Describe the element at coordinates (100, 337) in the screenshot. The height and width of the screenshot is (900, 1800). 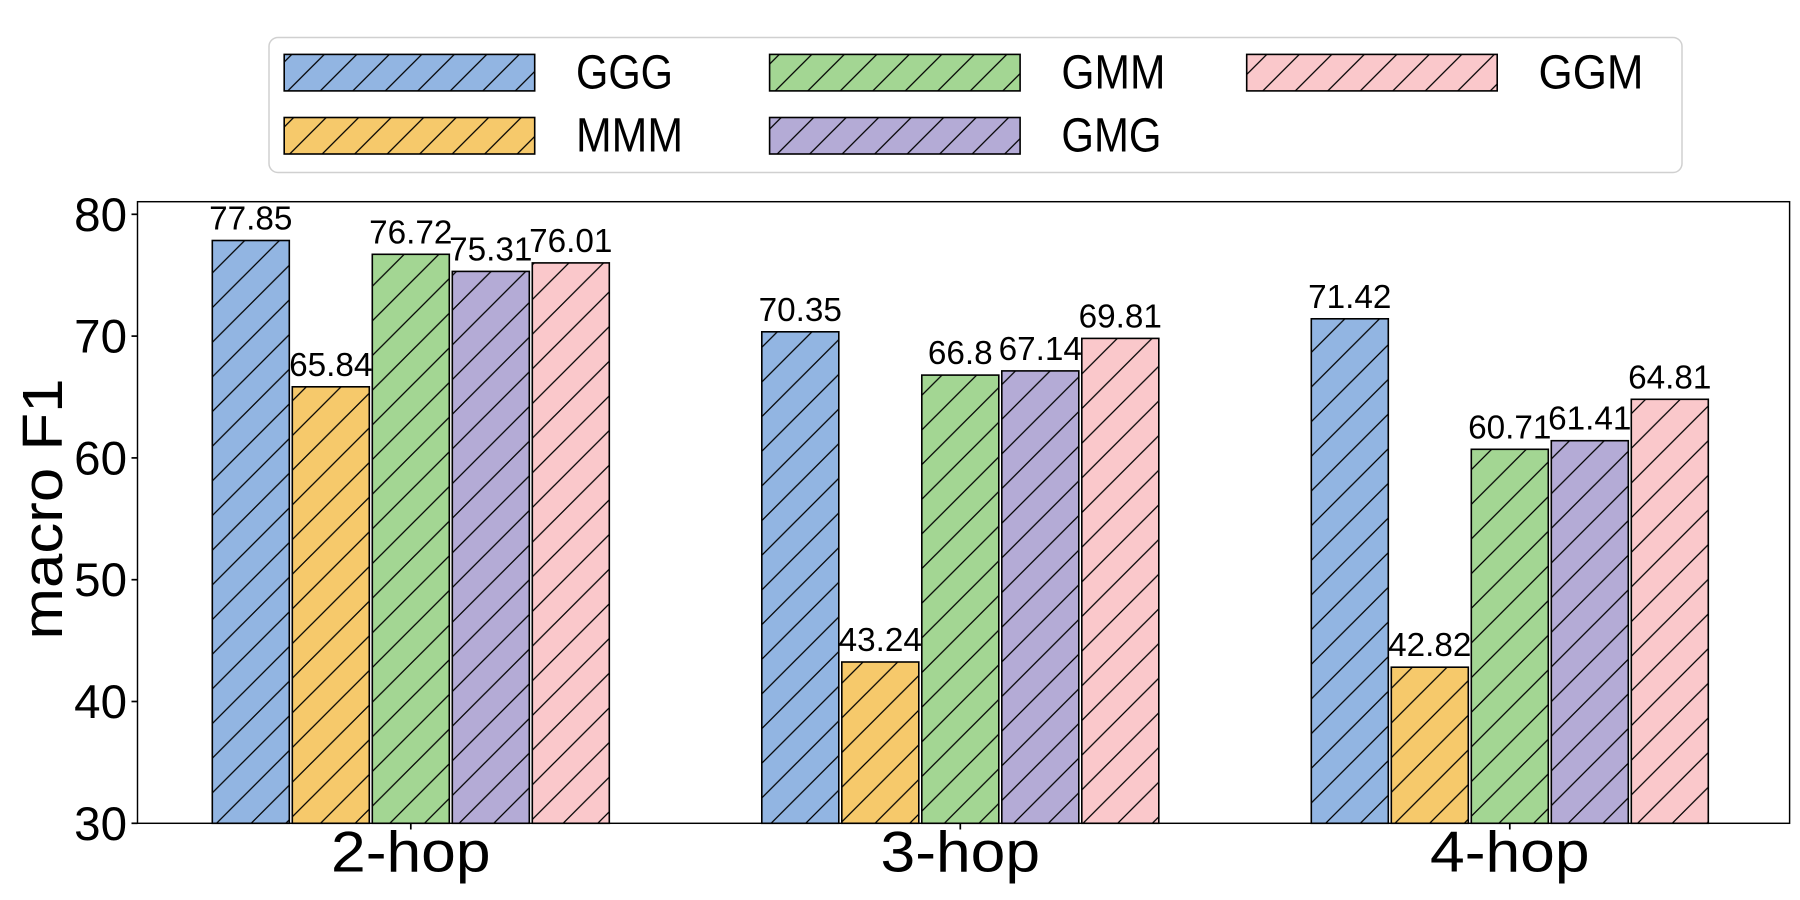
I see `svg-text: 70` at that location.